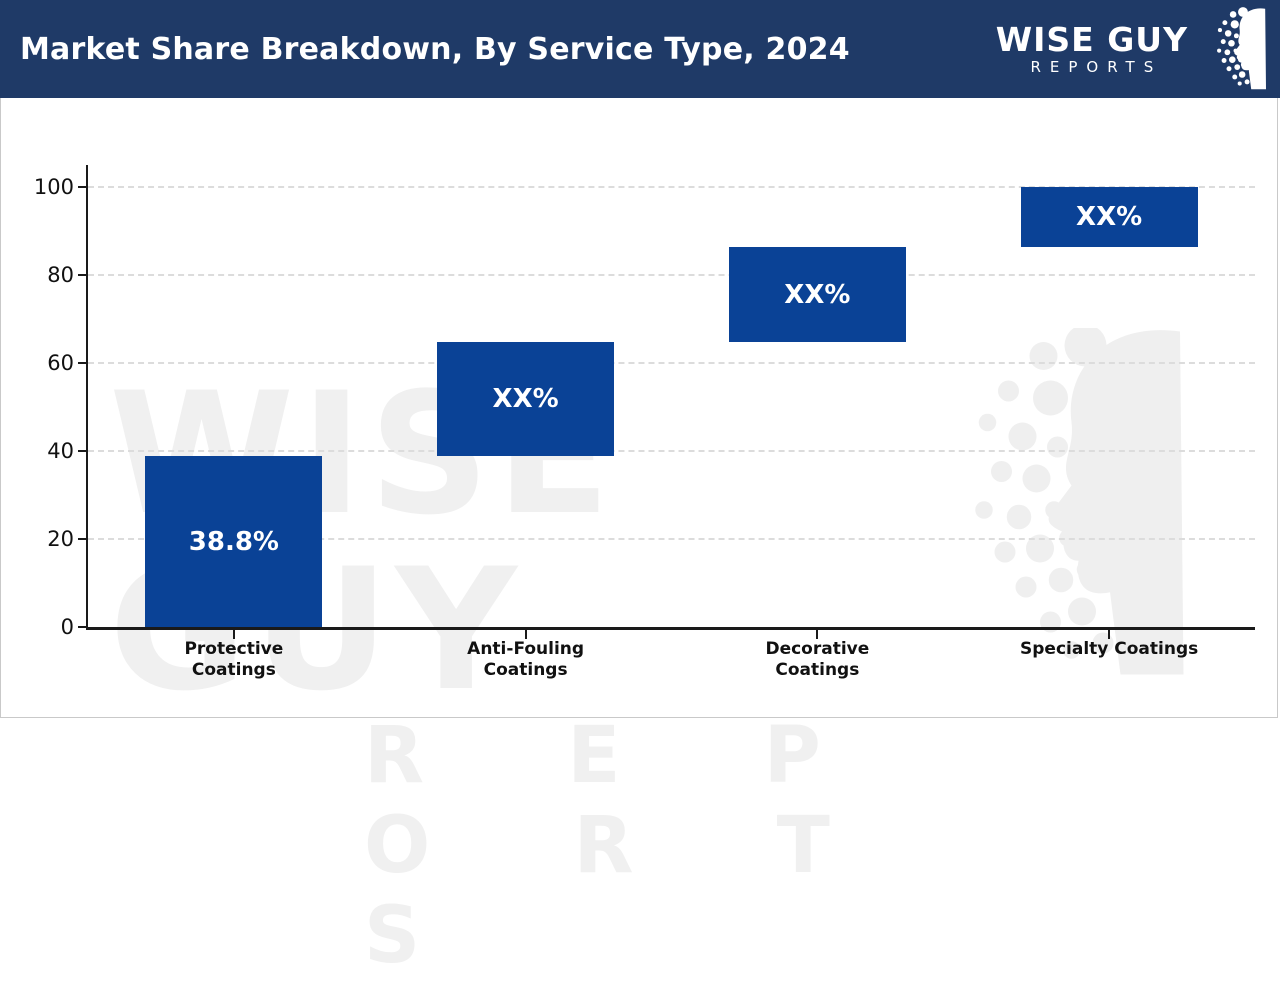 Image resolution: width=1280 pixels, height=981 pixels. I want to click on bar-value-label: 38.8%, so click(233, 541).